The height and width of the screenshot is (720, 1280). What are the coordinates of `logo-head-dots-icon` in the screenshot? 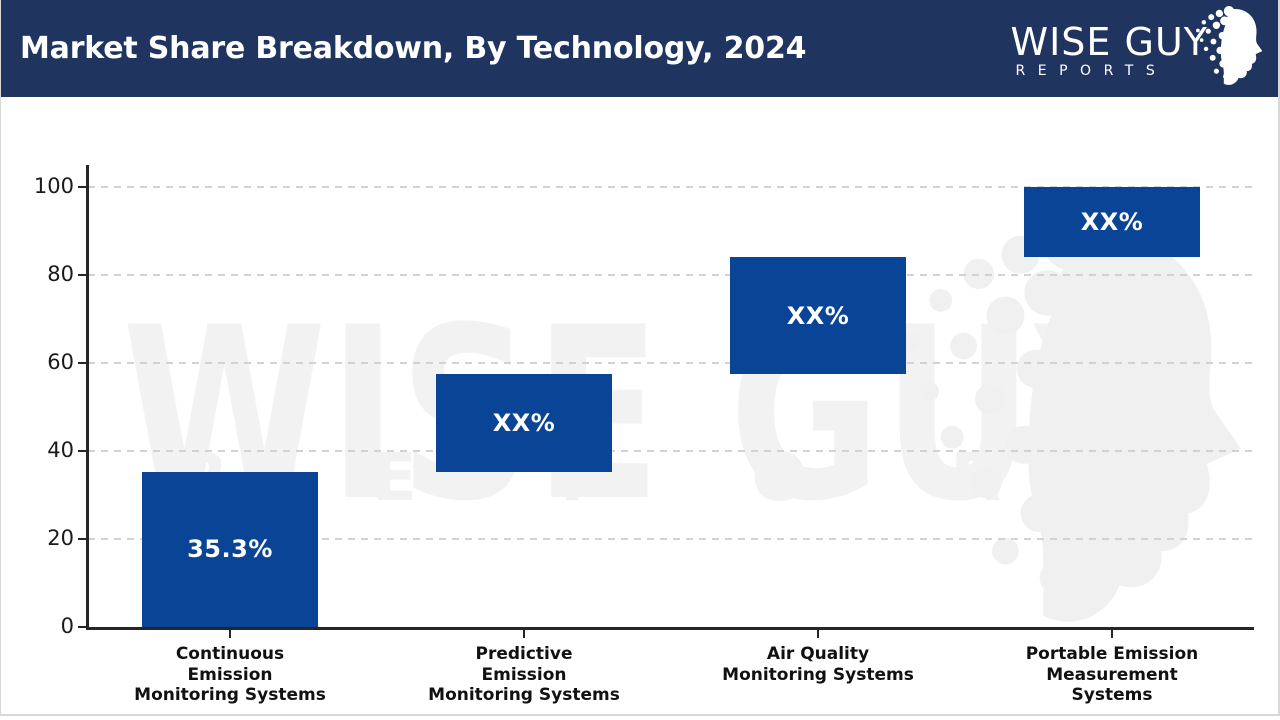 It's located at (1229, 48).